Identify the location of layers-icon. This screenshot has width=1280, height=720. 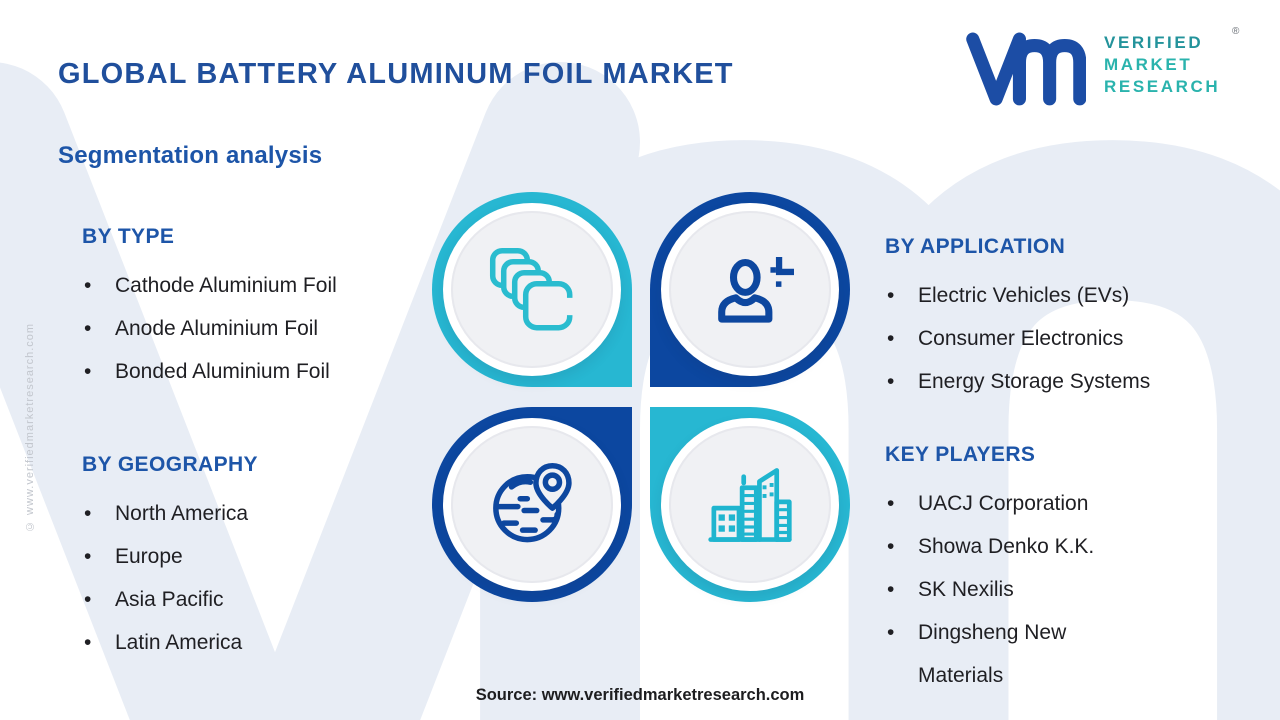
(531, 288).